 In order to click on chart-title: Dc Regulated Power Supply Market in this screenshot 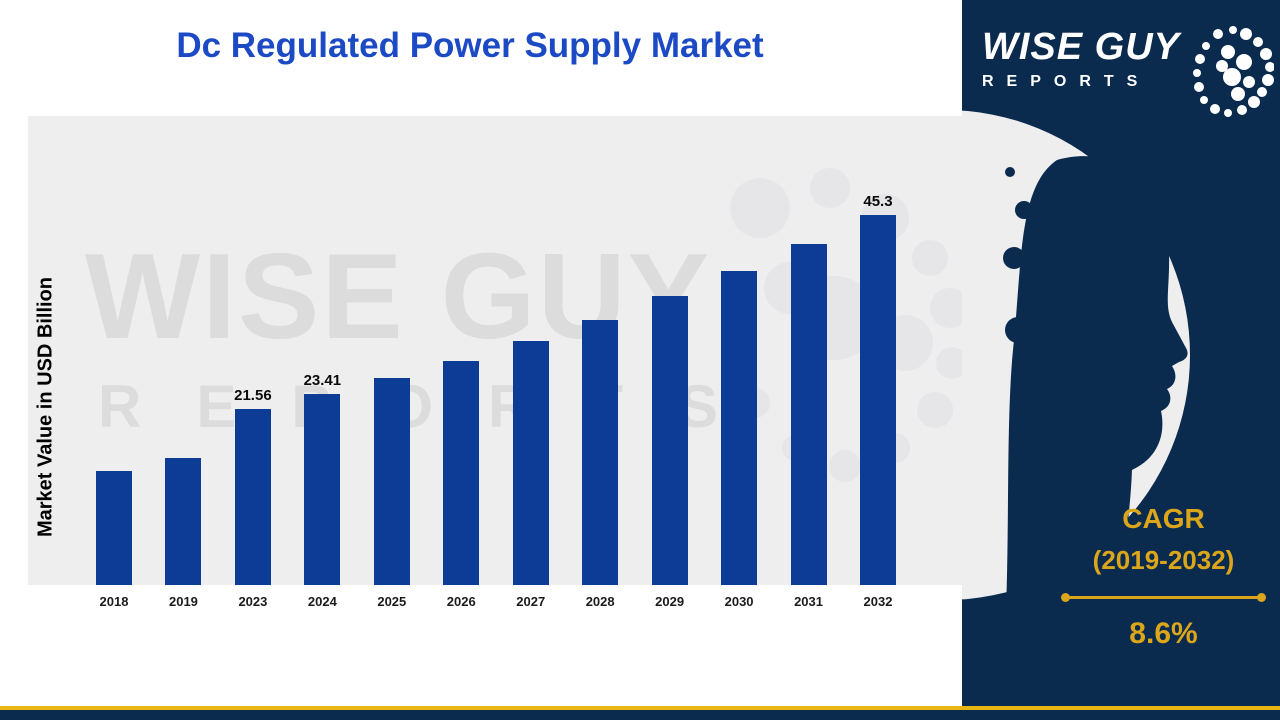, I will do `click(470, 45)`.